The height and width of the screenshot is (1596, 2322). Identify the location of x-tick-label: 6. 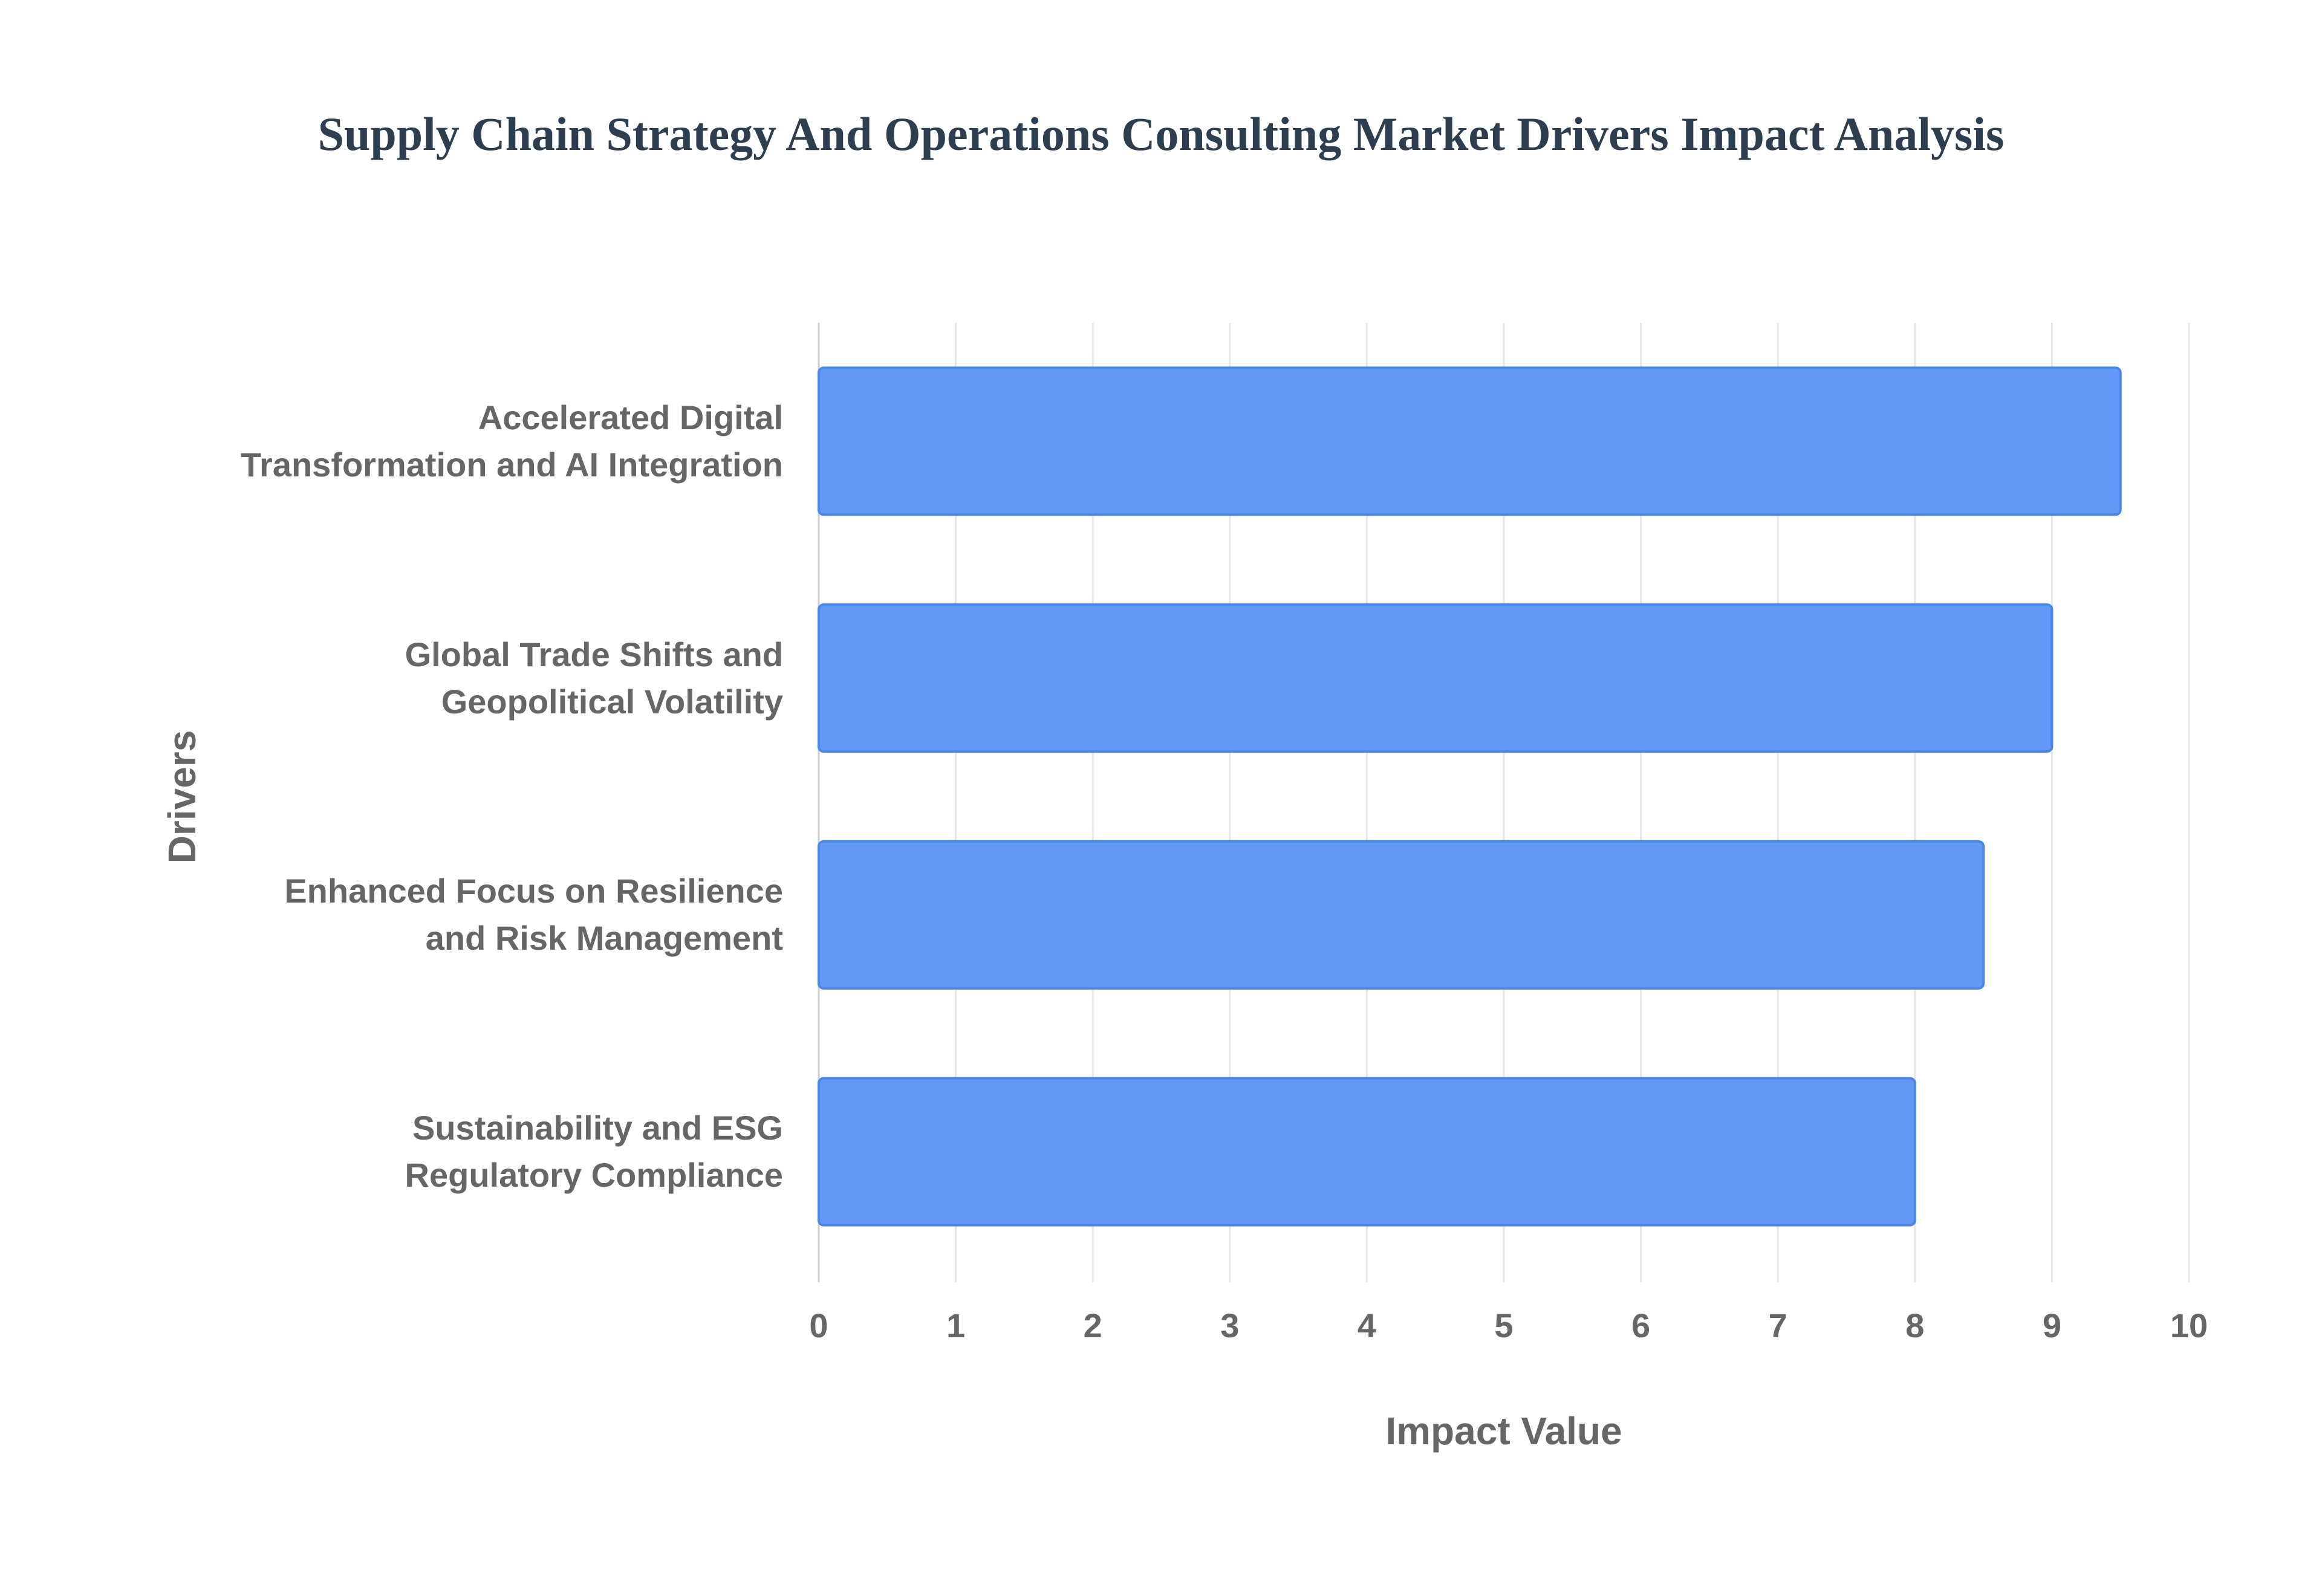
(1640, 1325).